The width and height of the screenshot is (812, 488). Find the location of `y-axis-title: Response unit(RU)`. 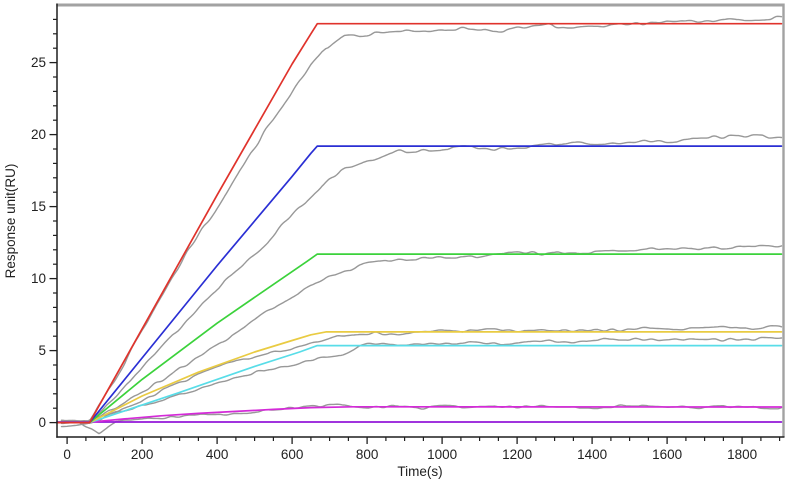

y-axis-title: Response unit(RU) is located at coordinates (10, 221).